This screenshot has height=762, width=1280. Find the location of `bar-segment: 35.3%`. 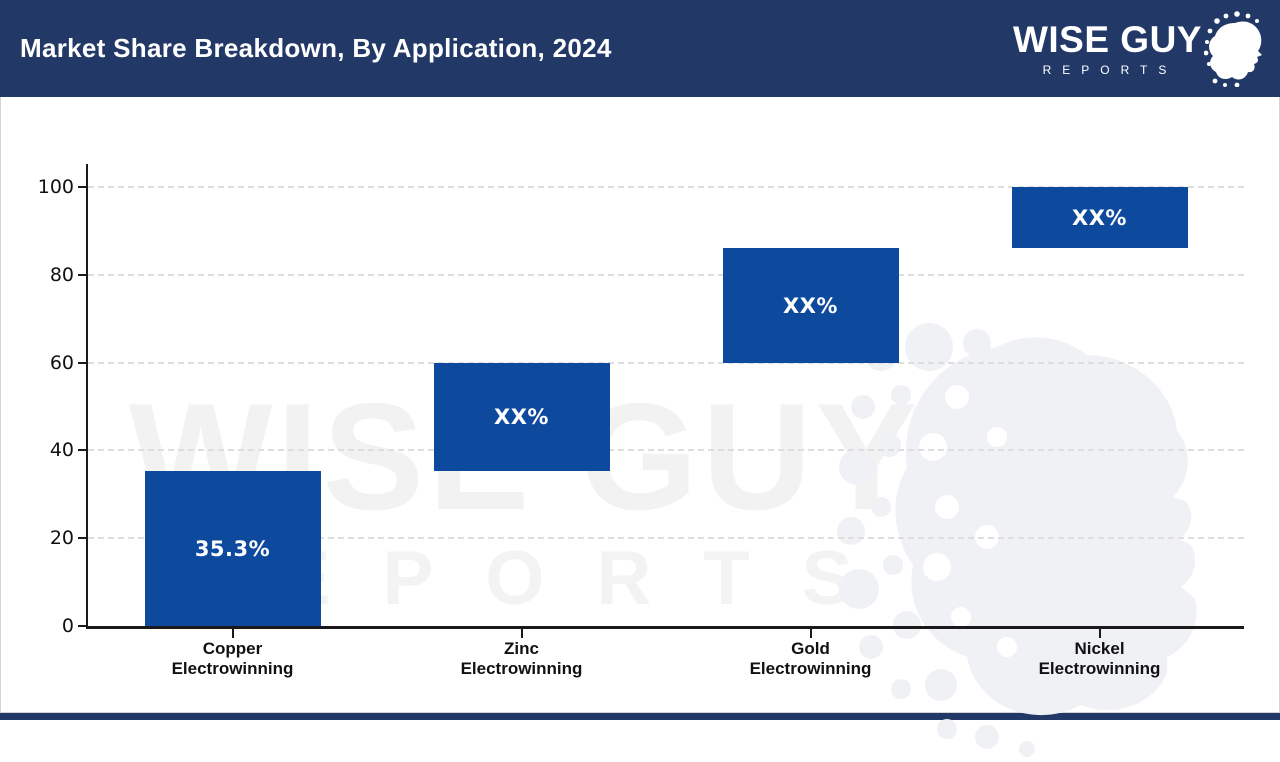

bar-segment: 35.3% is located at coordinates (232, 548).